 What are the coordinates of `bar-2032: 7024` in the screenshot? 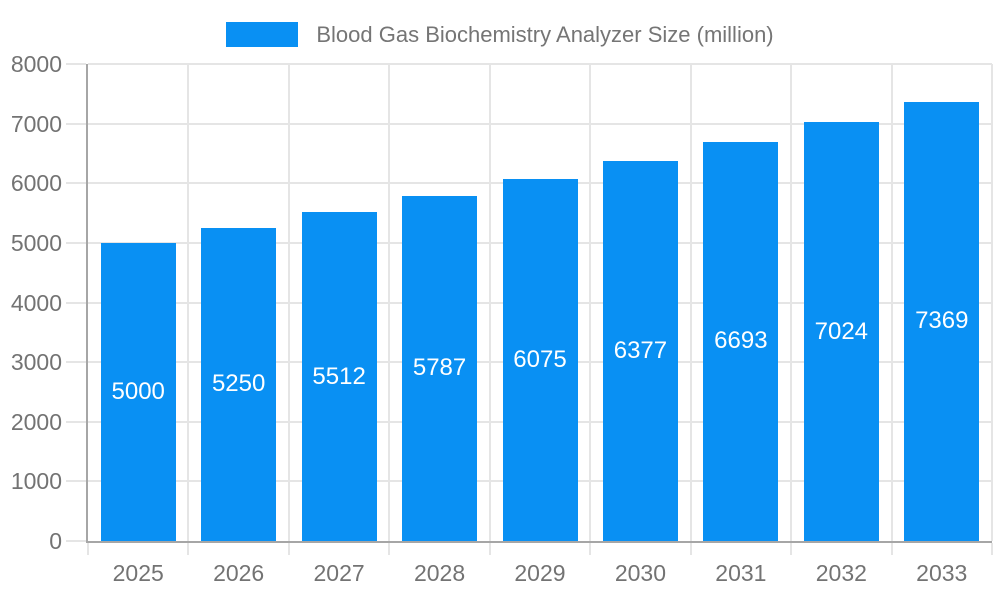 It's located at (841, 331).